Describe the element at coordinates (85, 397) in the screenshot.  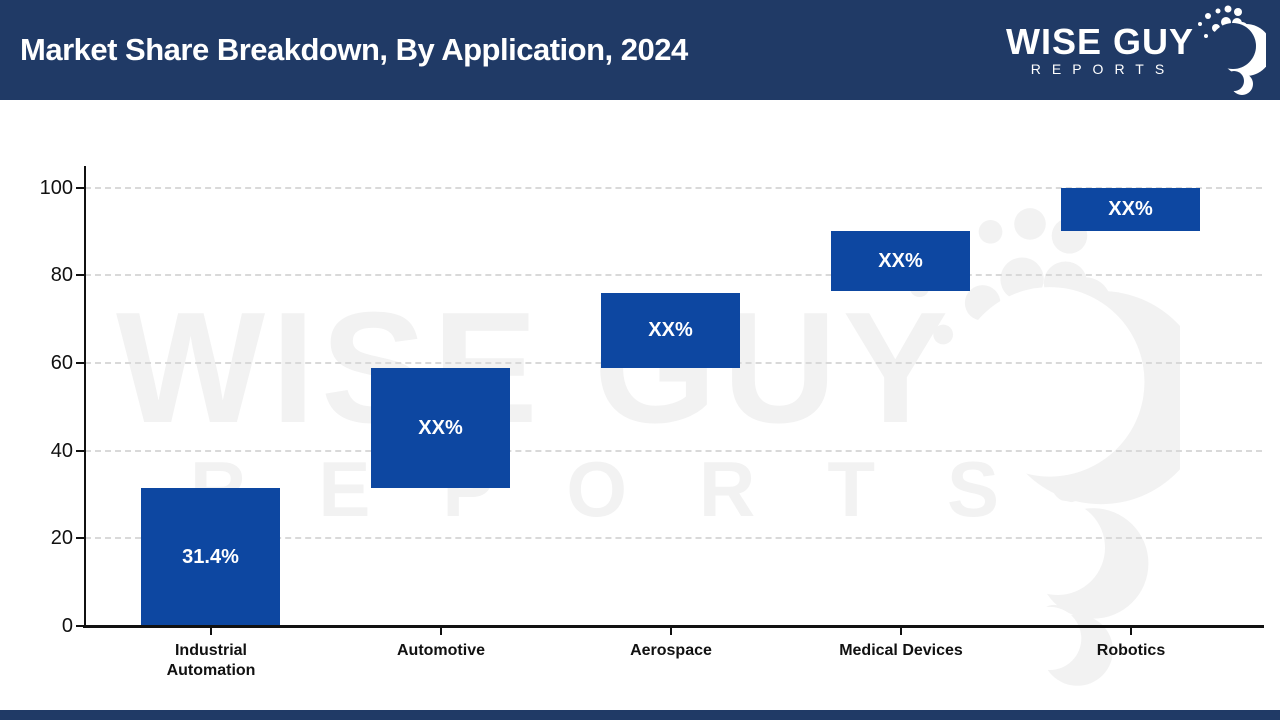
I see `y-axis-line` at that location.